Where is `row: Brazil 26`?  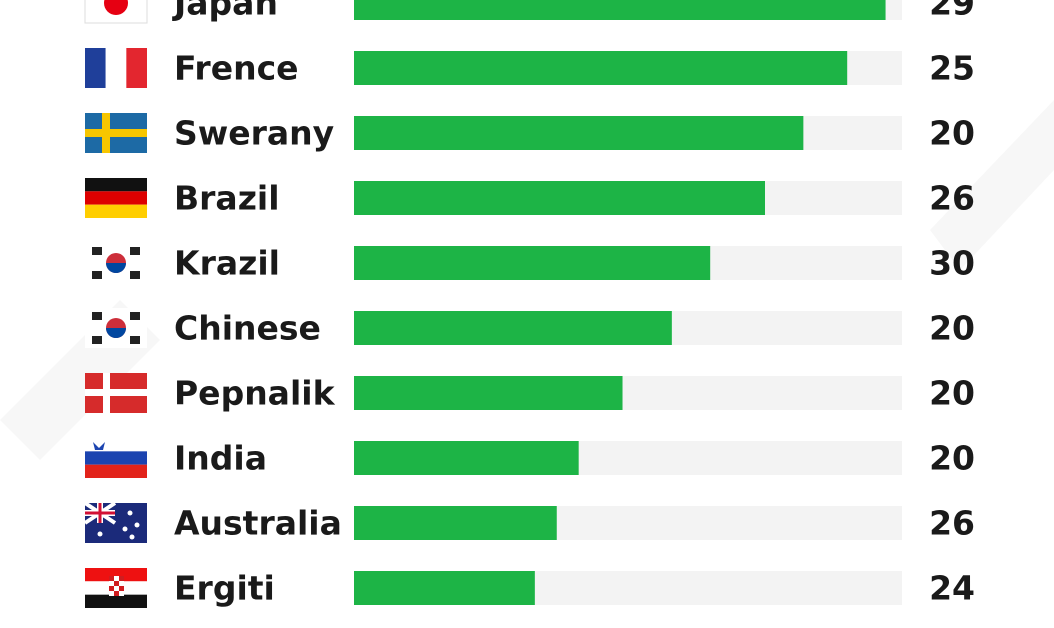
row: Brazil 26 is located at coordinates (530, 198).